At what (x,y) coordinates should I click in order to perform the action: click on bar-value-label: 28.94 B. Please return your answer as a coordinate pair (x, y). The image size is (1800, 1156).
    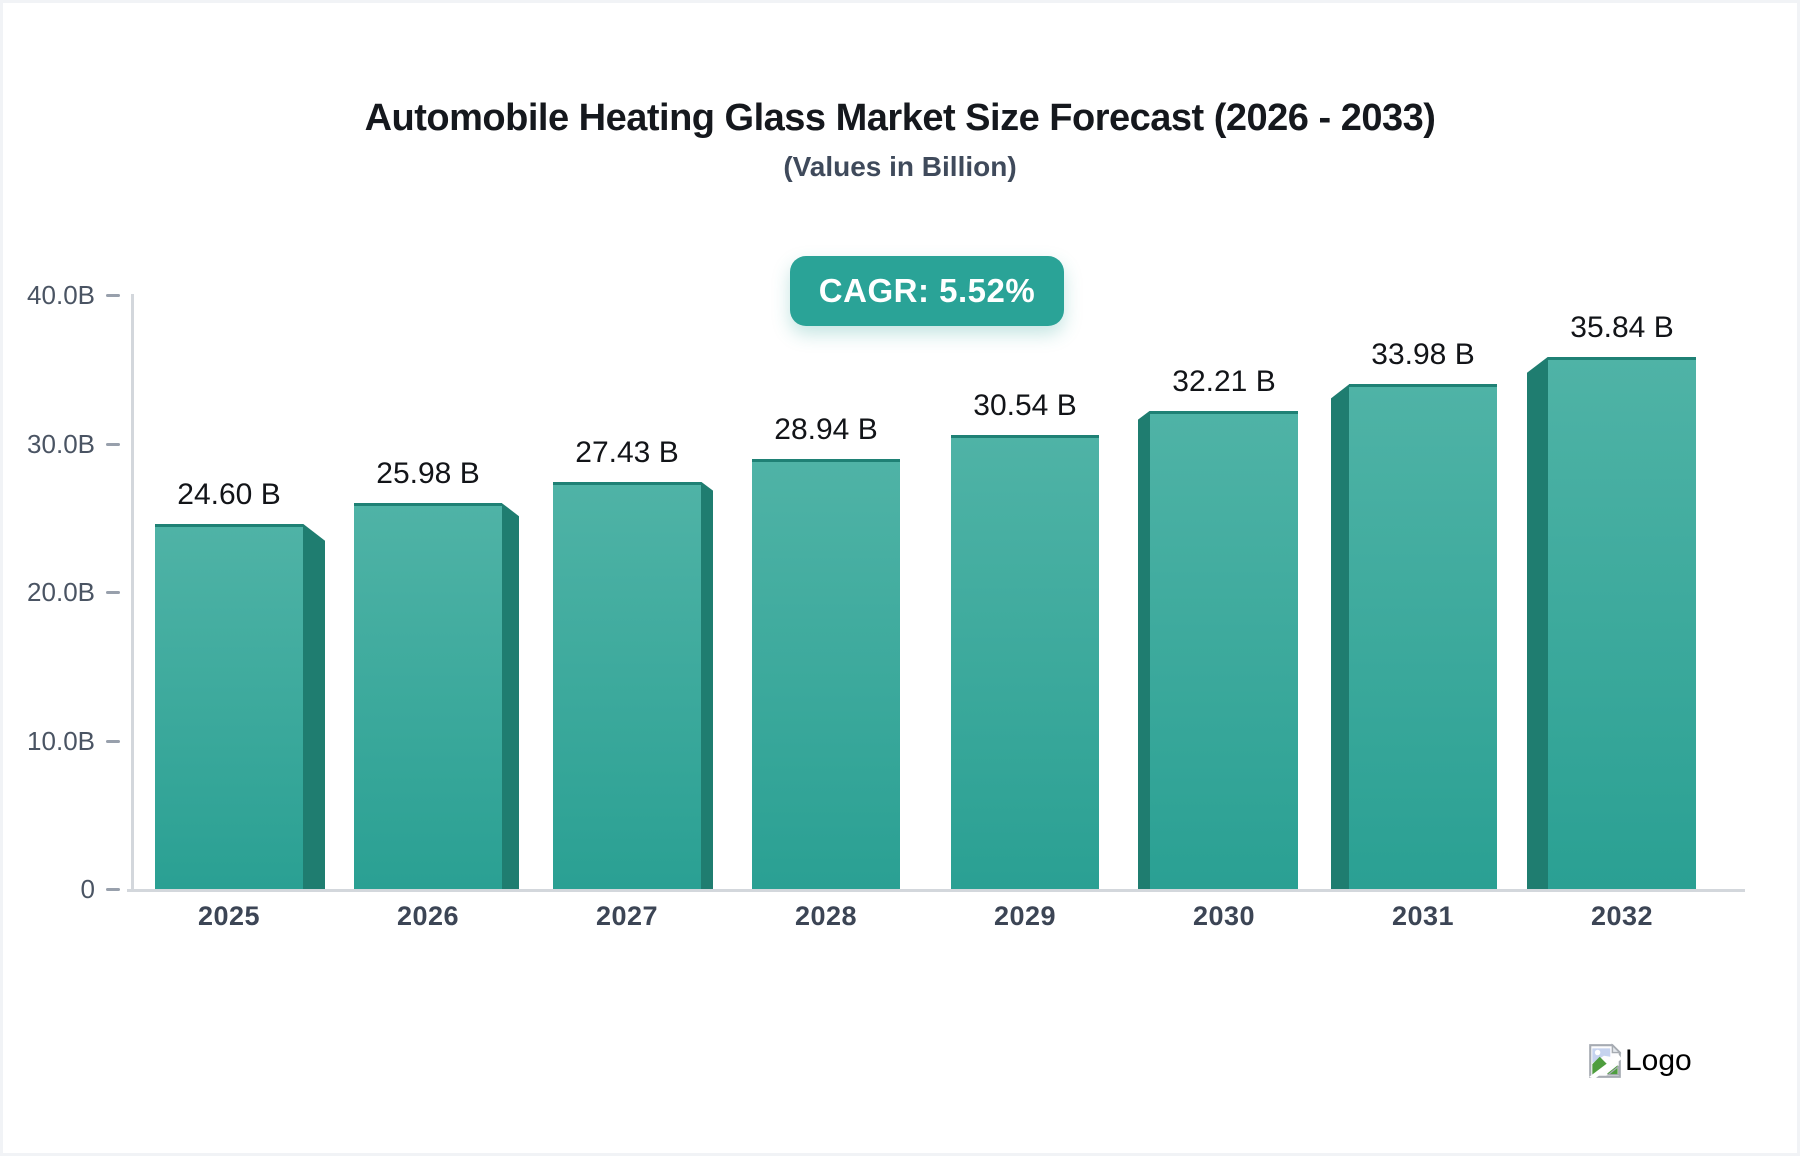
    Looking at the image, I should click on (826, 430).